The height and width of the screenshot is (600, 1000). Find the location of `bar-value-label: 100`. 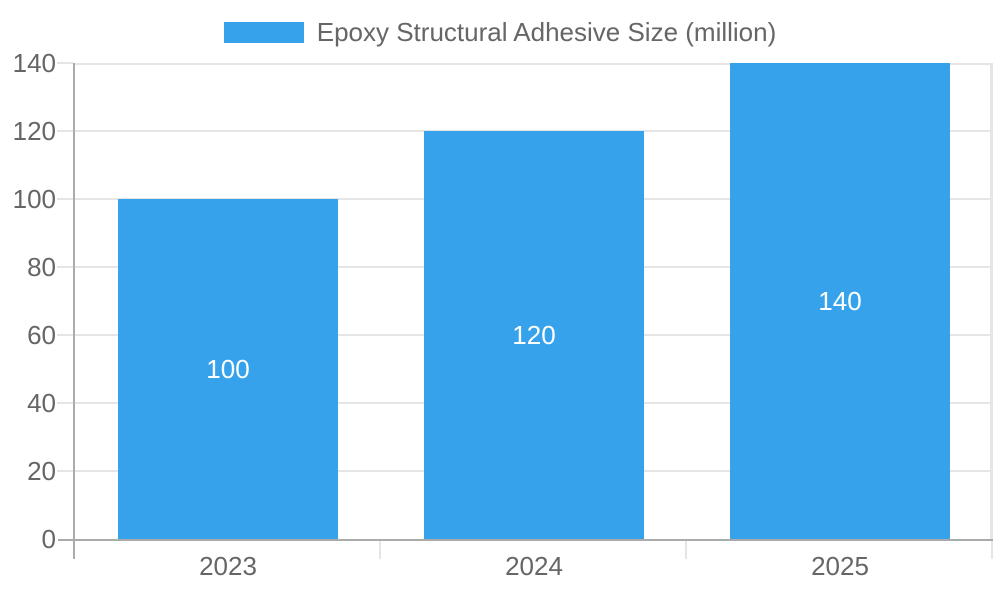

bar-value-label: 100 is located at coordinates (228, 368).